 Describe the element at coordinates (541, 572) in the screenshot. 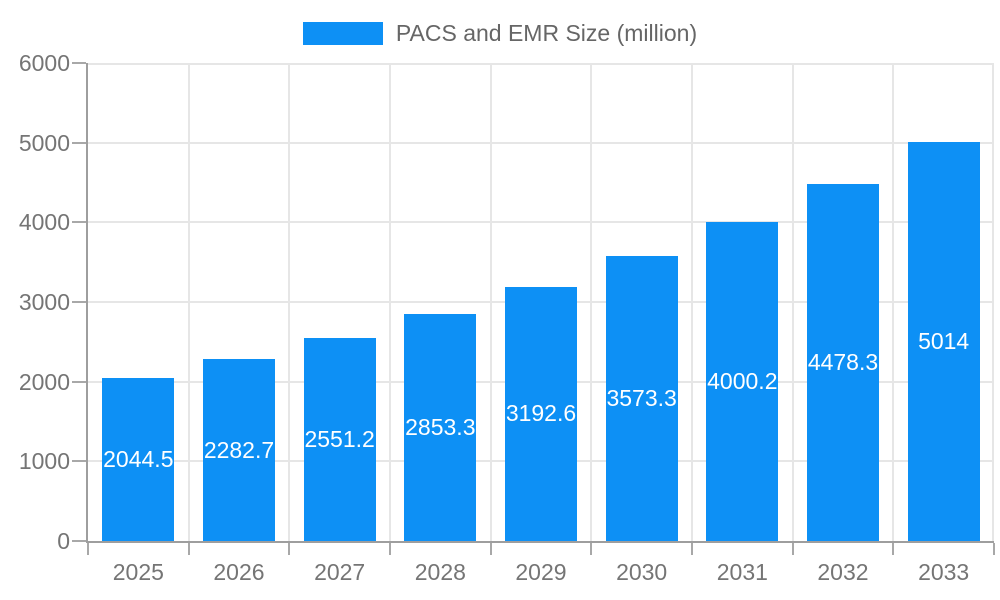

I see `x-axis-tick-label-2029: 2029` at that location.